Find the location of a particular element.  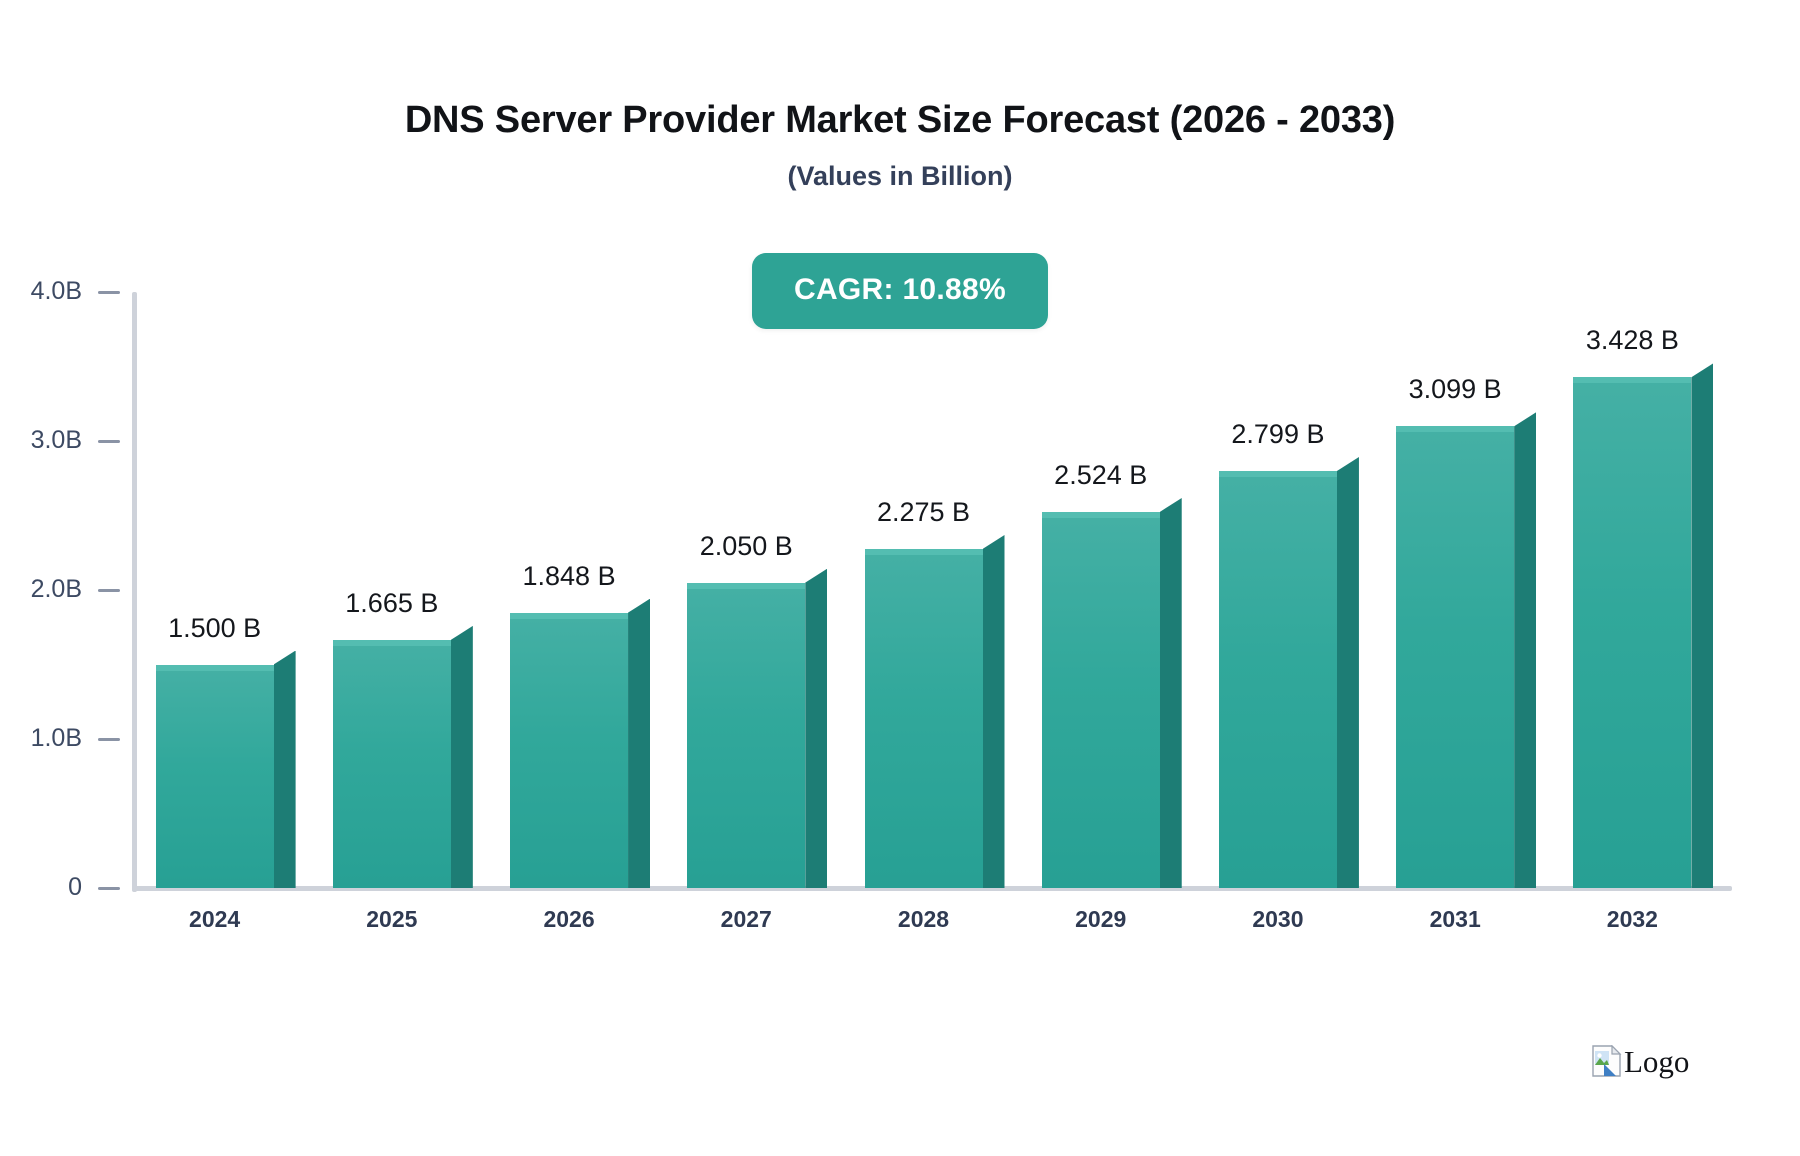

broken-image-icon is located at coordinates (1607, 1060).